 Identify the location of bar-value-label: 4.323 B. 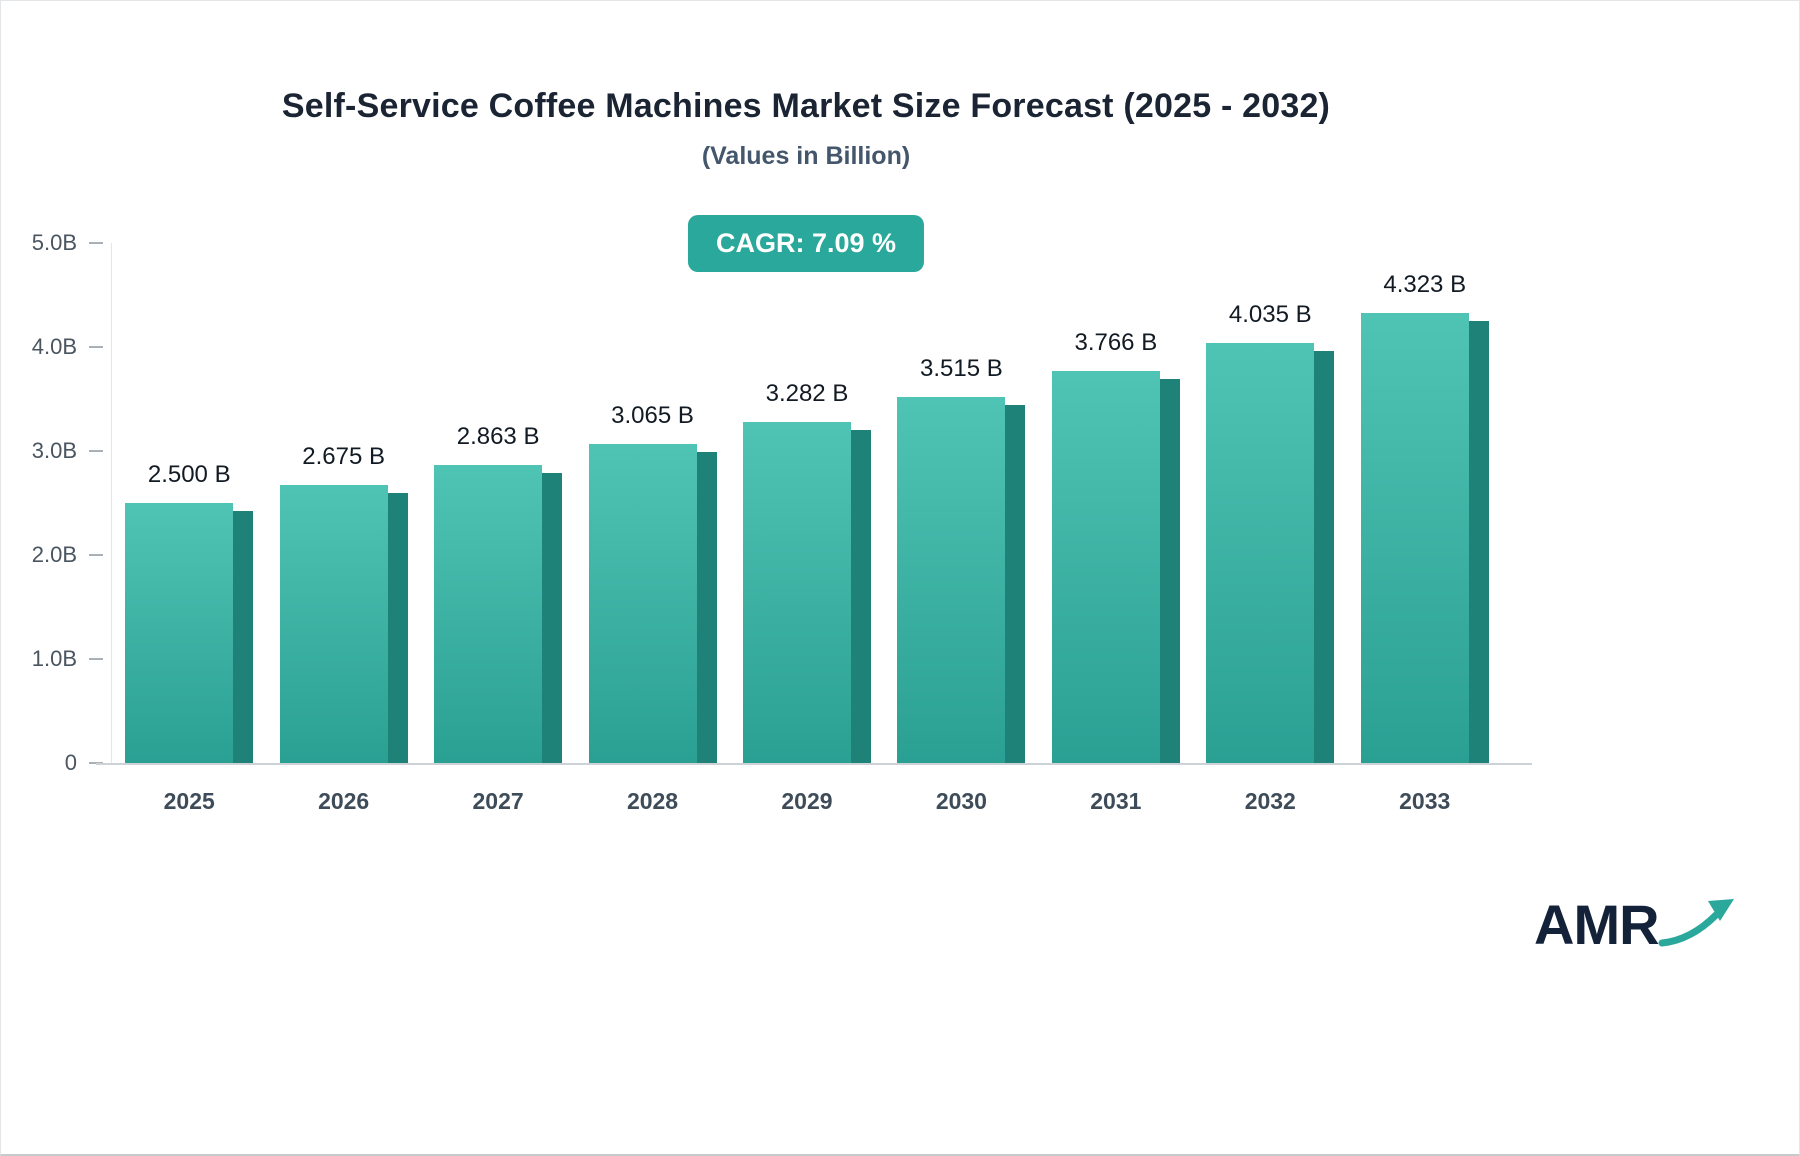
(1425, 285).